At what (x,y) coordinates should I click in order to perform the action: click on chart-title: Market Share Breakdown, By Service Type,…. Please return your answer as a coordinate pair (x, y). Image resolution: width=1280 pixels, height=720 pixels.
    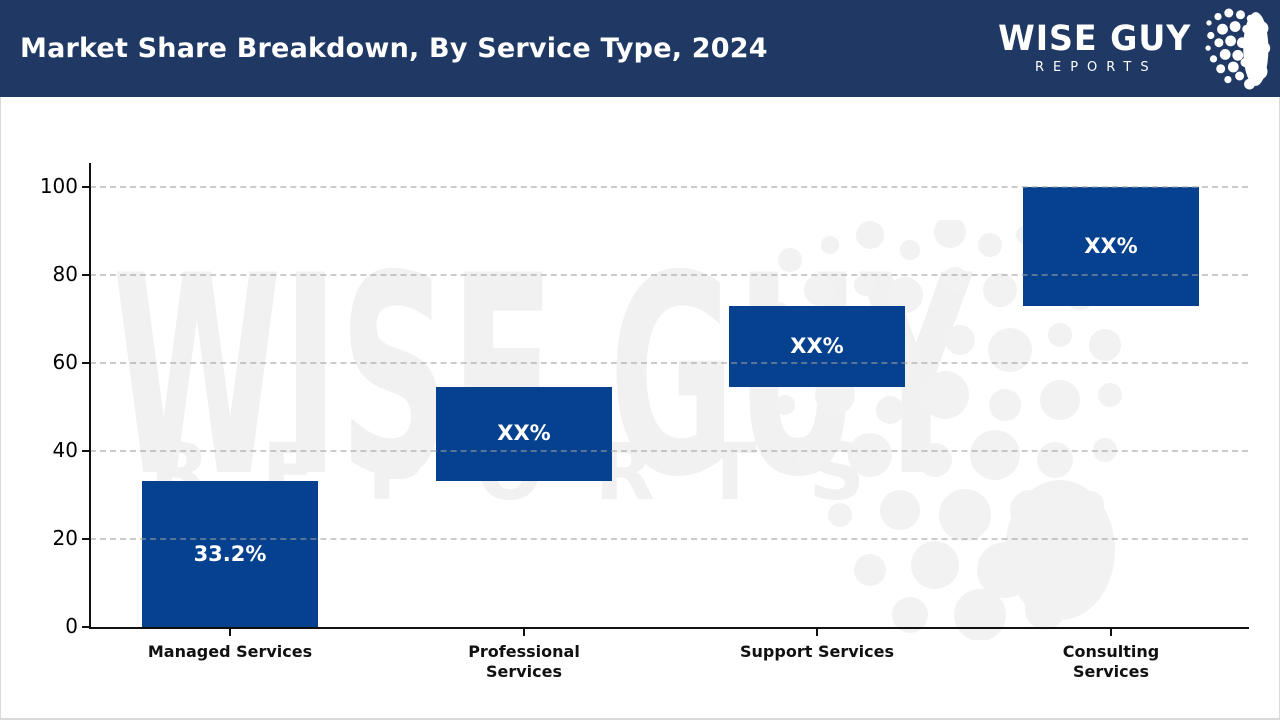
    Looking at the image, I should click on (394, 48).